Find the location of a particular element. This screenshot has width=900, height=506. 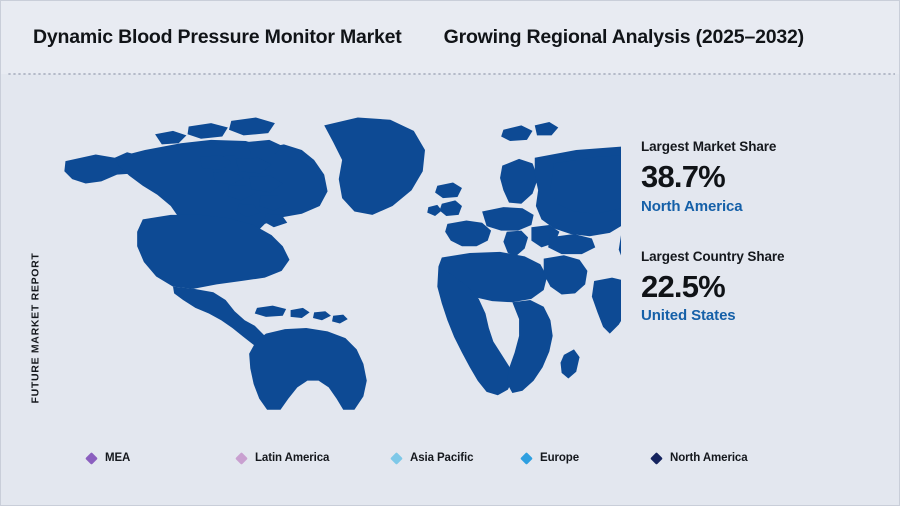

page-title: Dynamic Blood Pressure Monitor Market is located at coordinates (217, 37).